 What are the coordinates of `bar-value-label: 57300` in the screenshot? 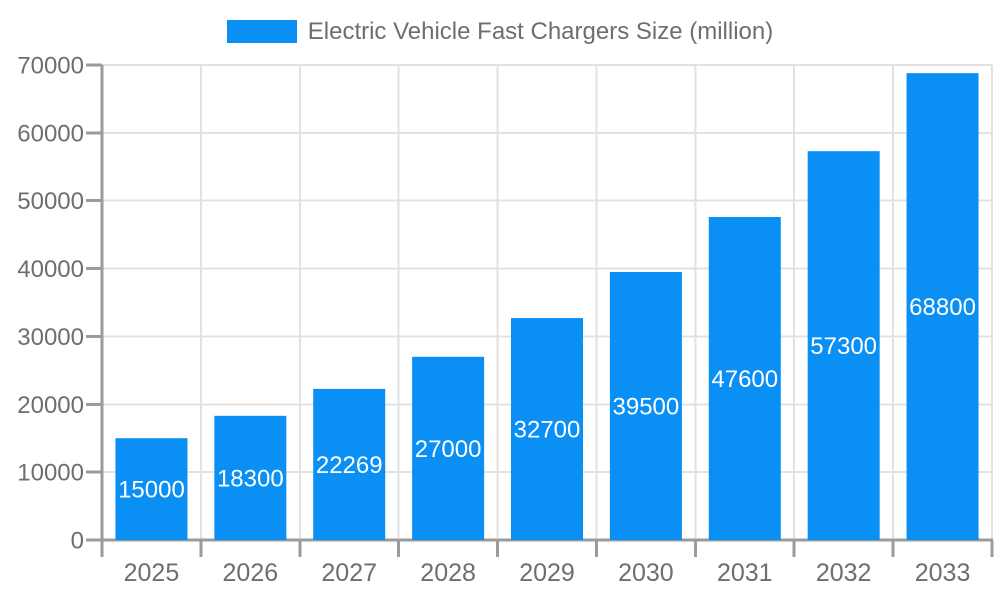 It's located at (843, 346).